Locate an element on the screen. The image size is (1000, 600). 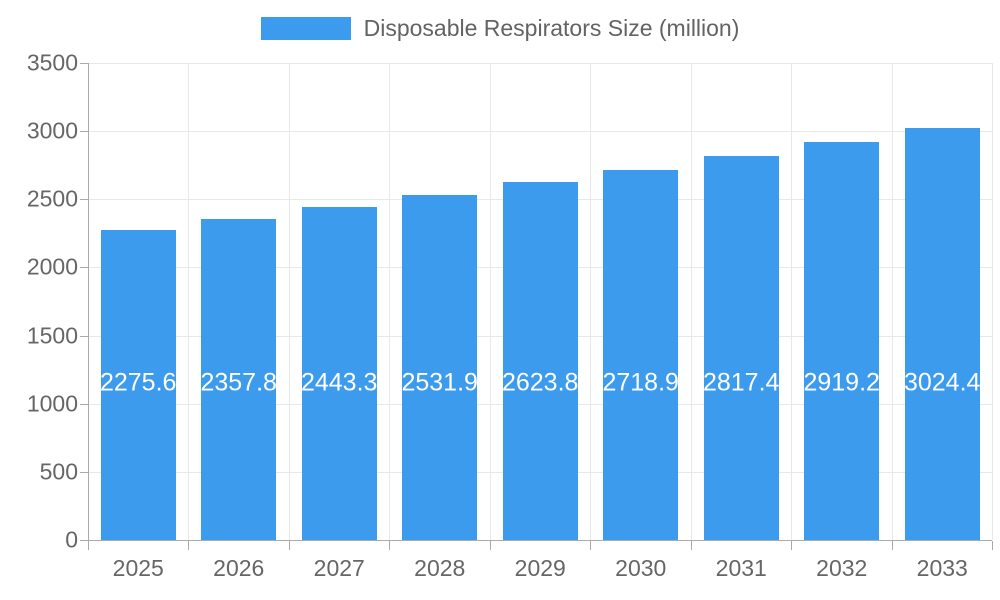
legend-item-disposable-respirators-size: Disposable Respirators Size (million) is located at coordinates (500, 27).